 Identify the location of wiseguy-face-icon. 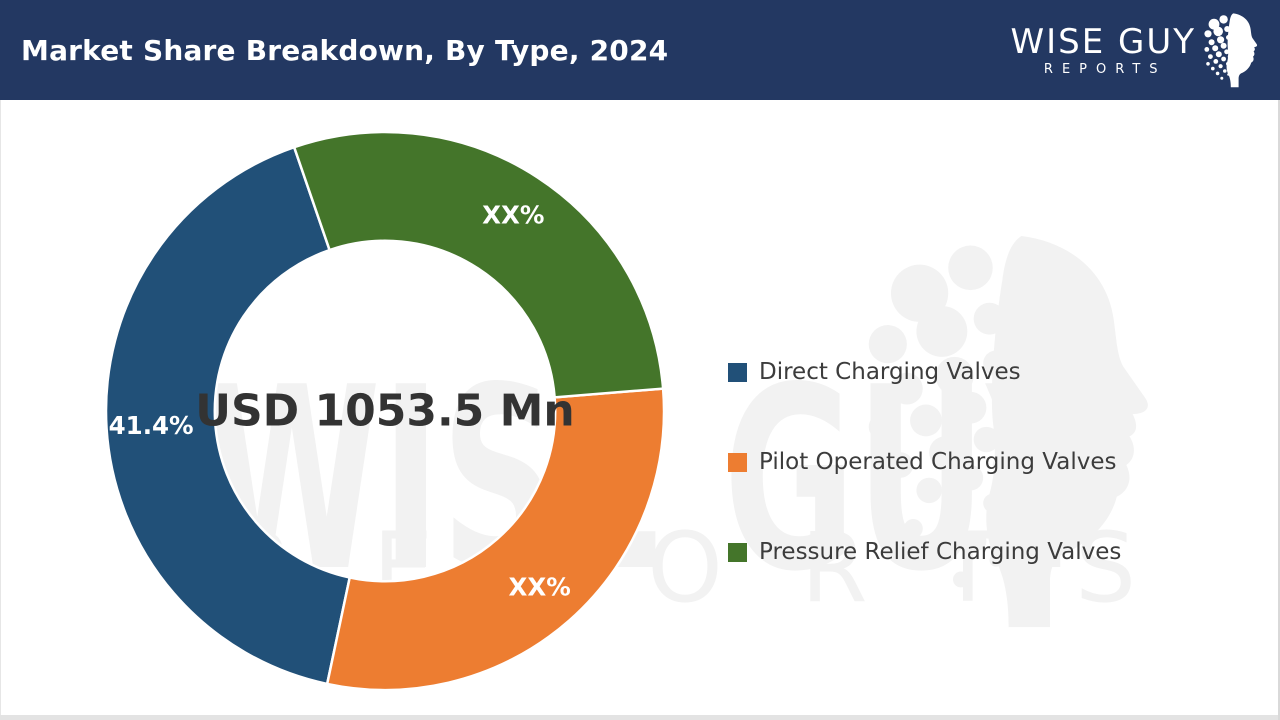
(1231, 50).